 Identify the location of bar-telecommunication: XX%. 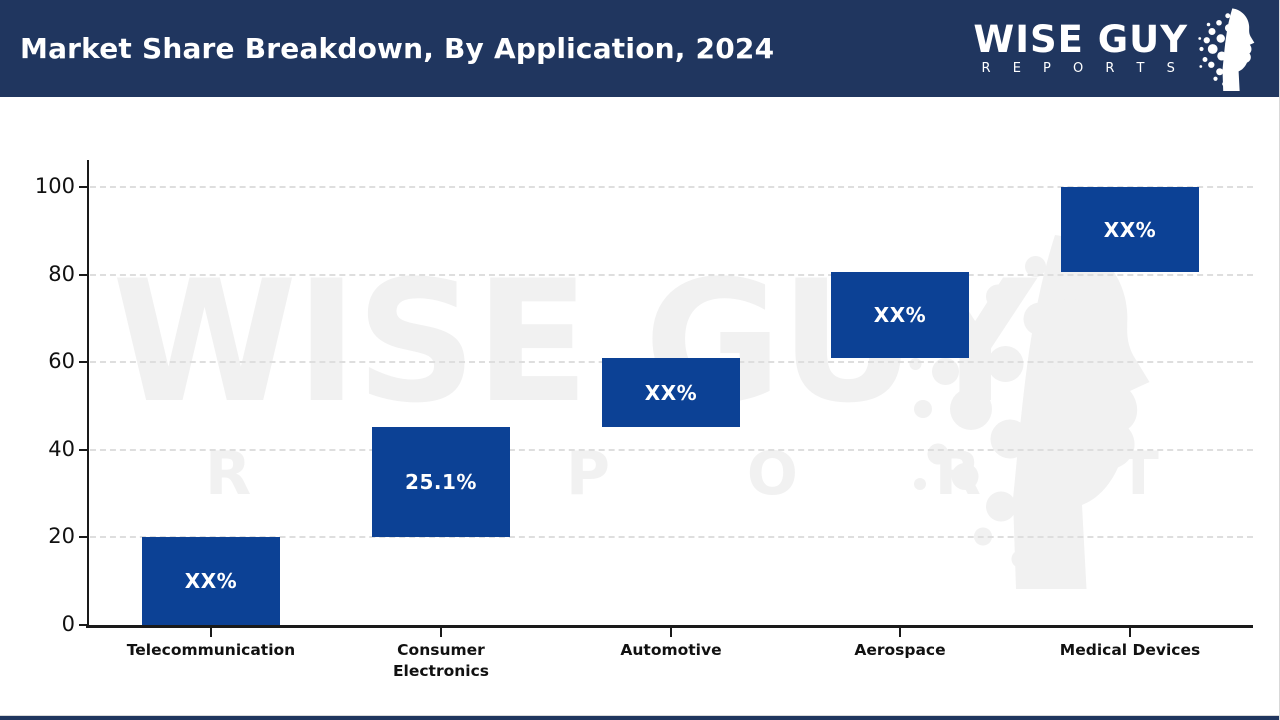
(211, 581).